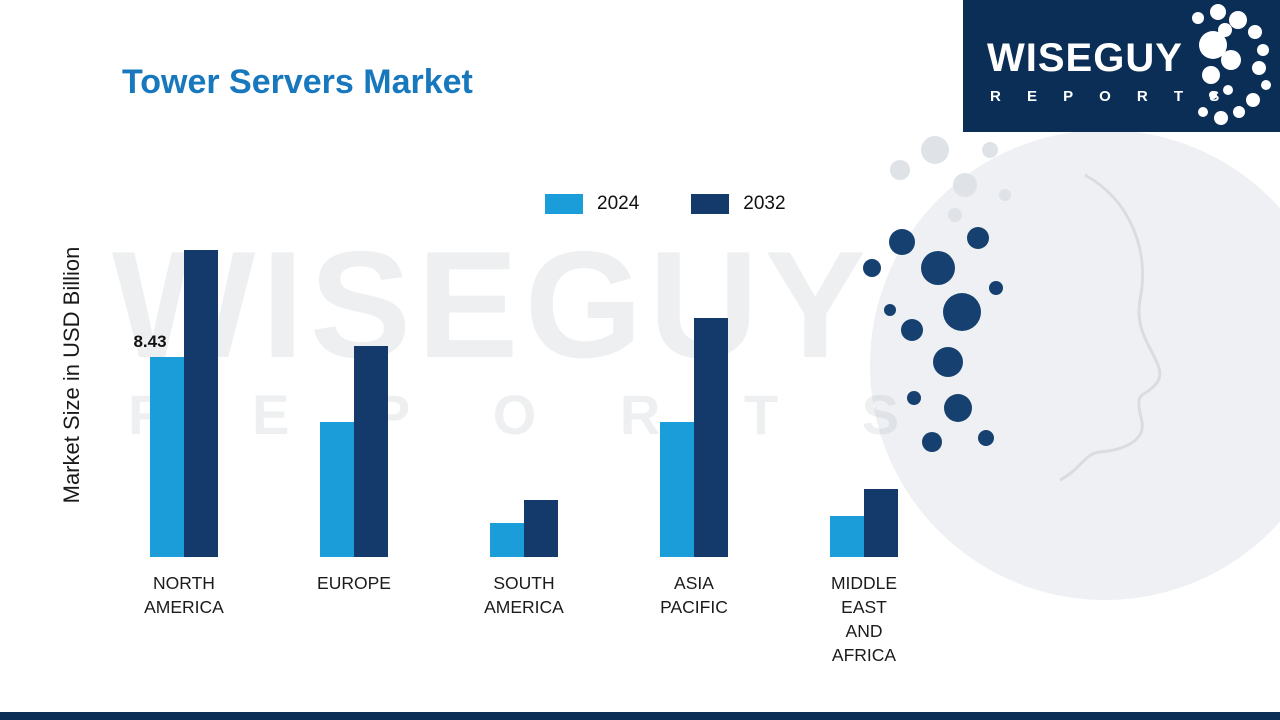  Describe the element at coordinates (492, 305) in the screenshot. I see `watermark-wiseguy: WISEGUY` at that location.